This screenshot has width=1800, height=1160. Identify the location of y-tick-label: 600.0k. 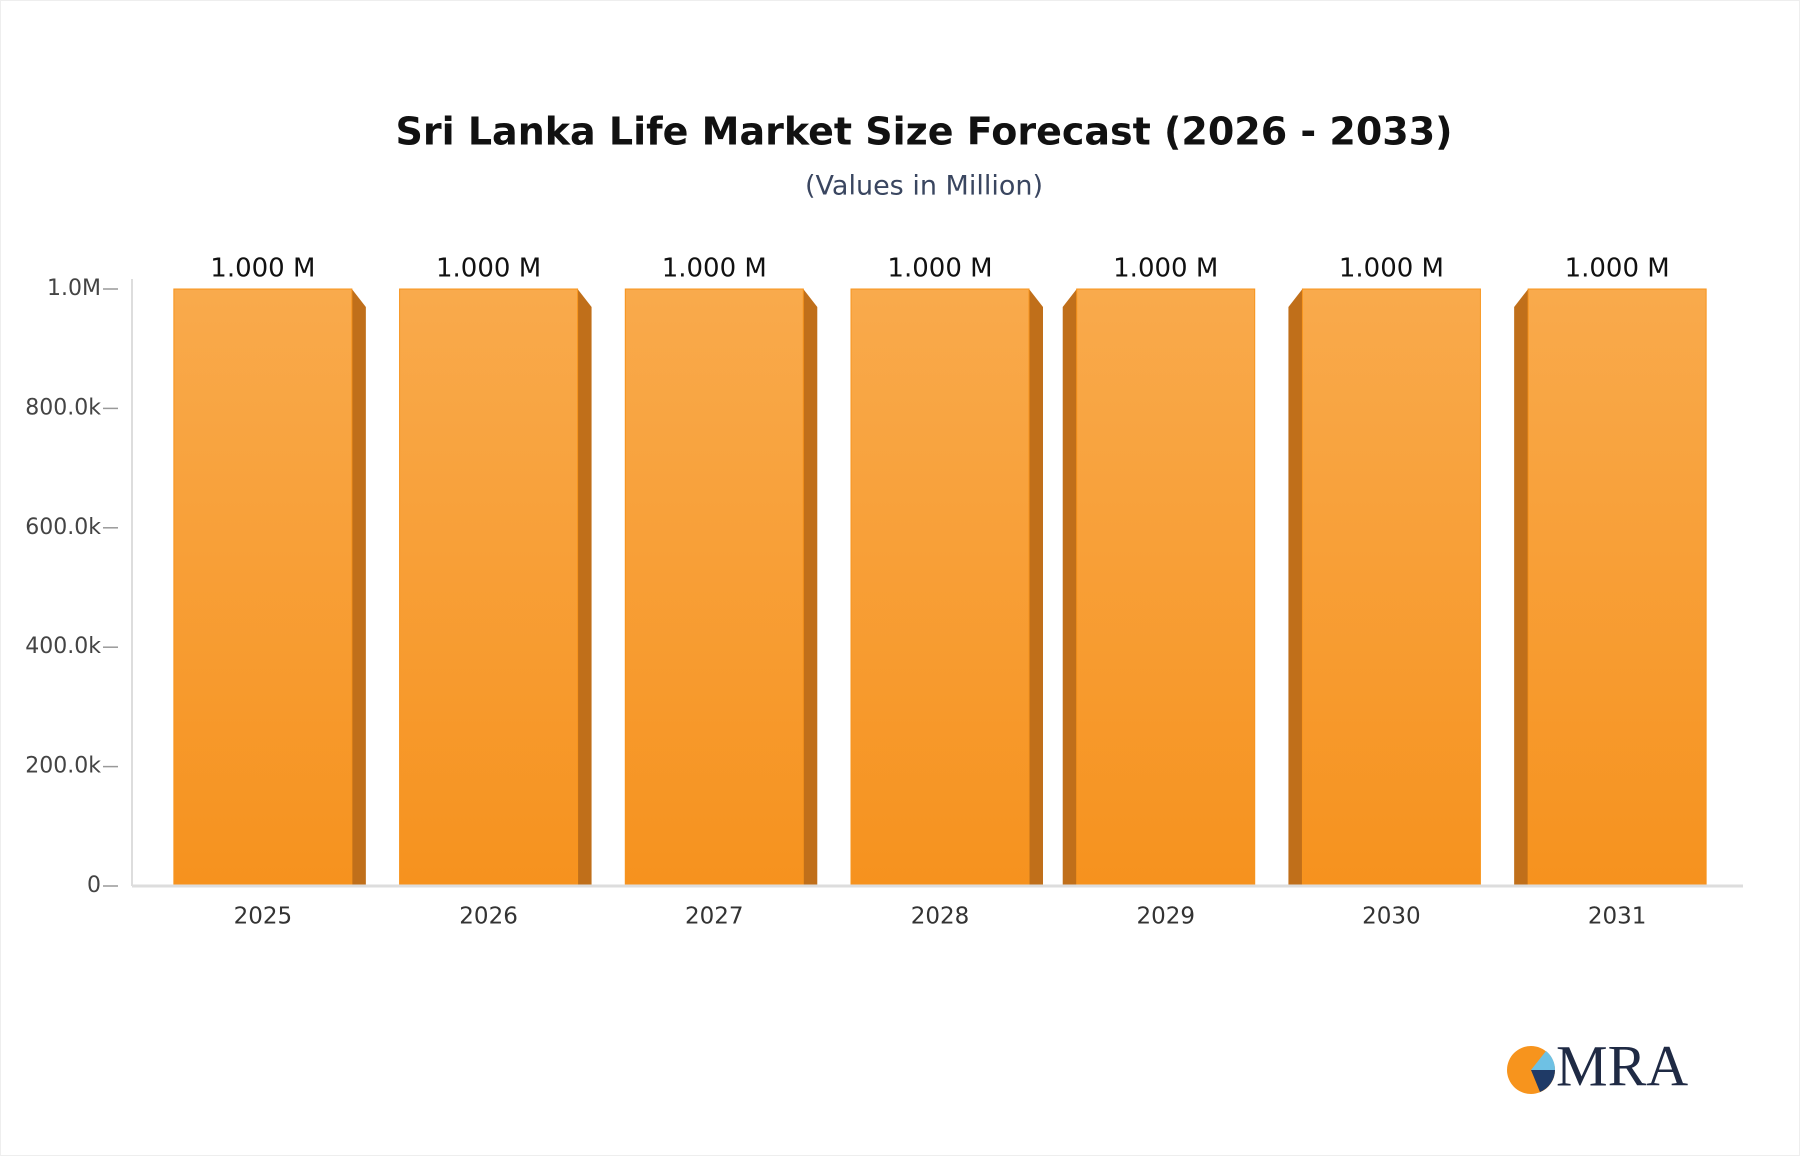
(63, 527).